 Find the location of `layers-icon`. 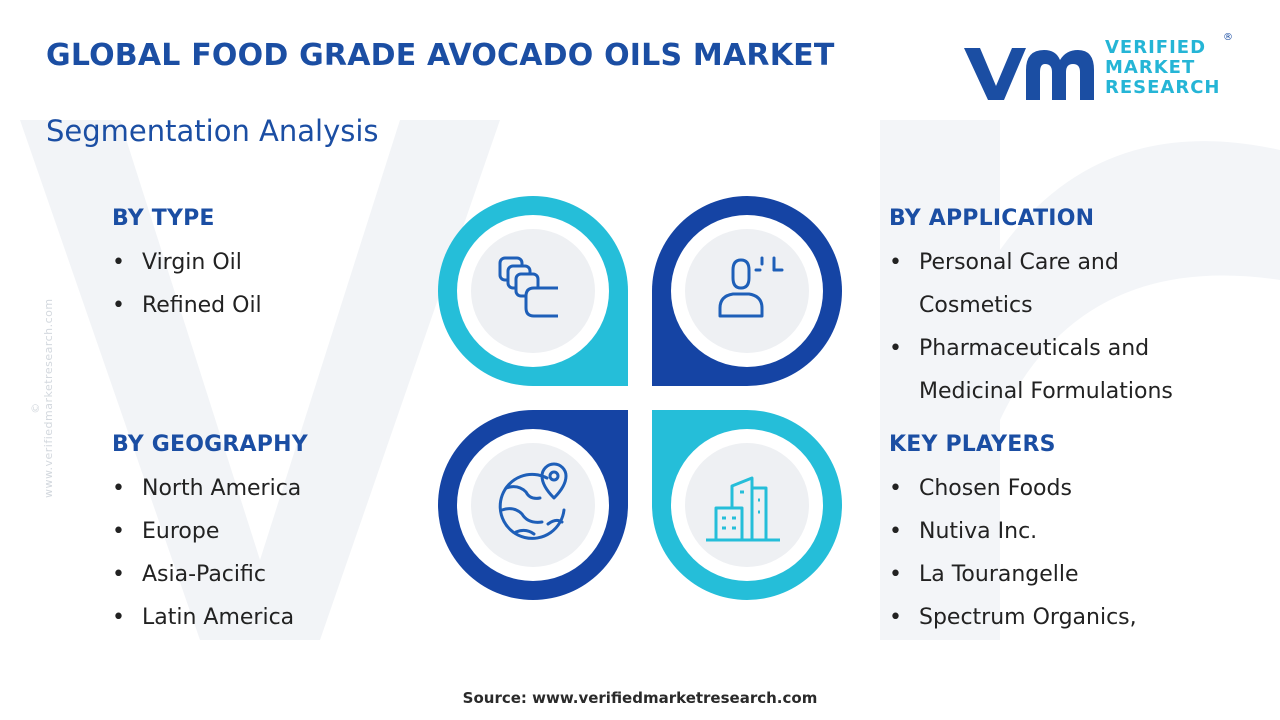

layers-icon is located at coordinates (528, 287).